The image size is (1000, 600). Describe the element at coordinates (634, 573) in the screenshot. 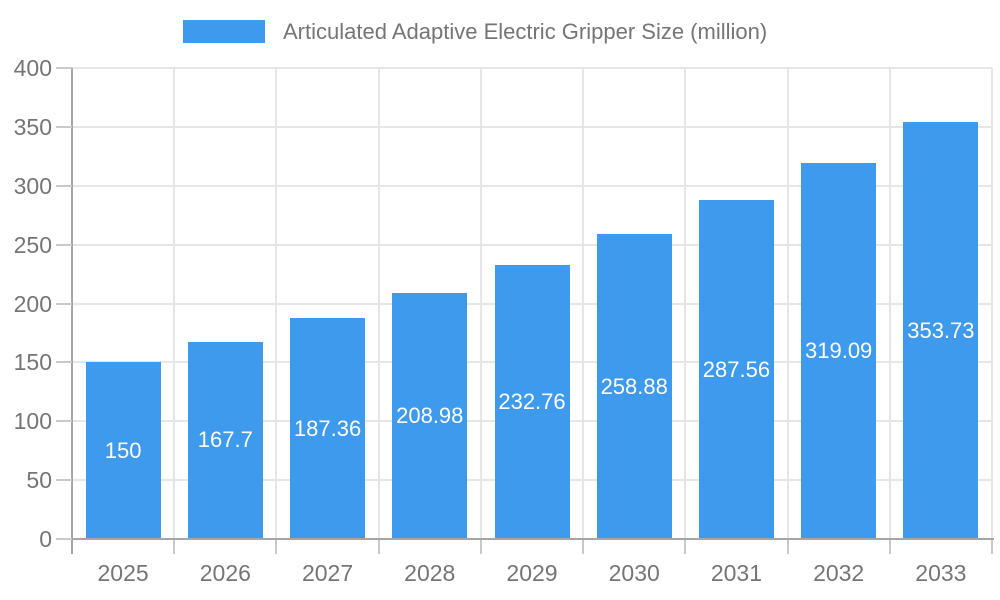

I see `x-axis-label: 2030` at that location.